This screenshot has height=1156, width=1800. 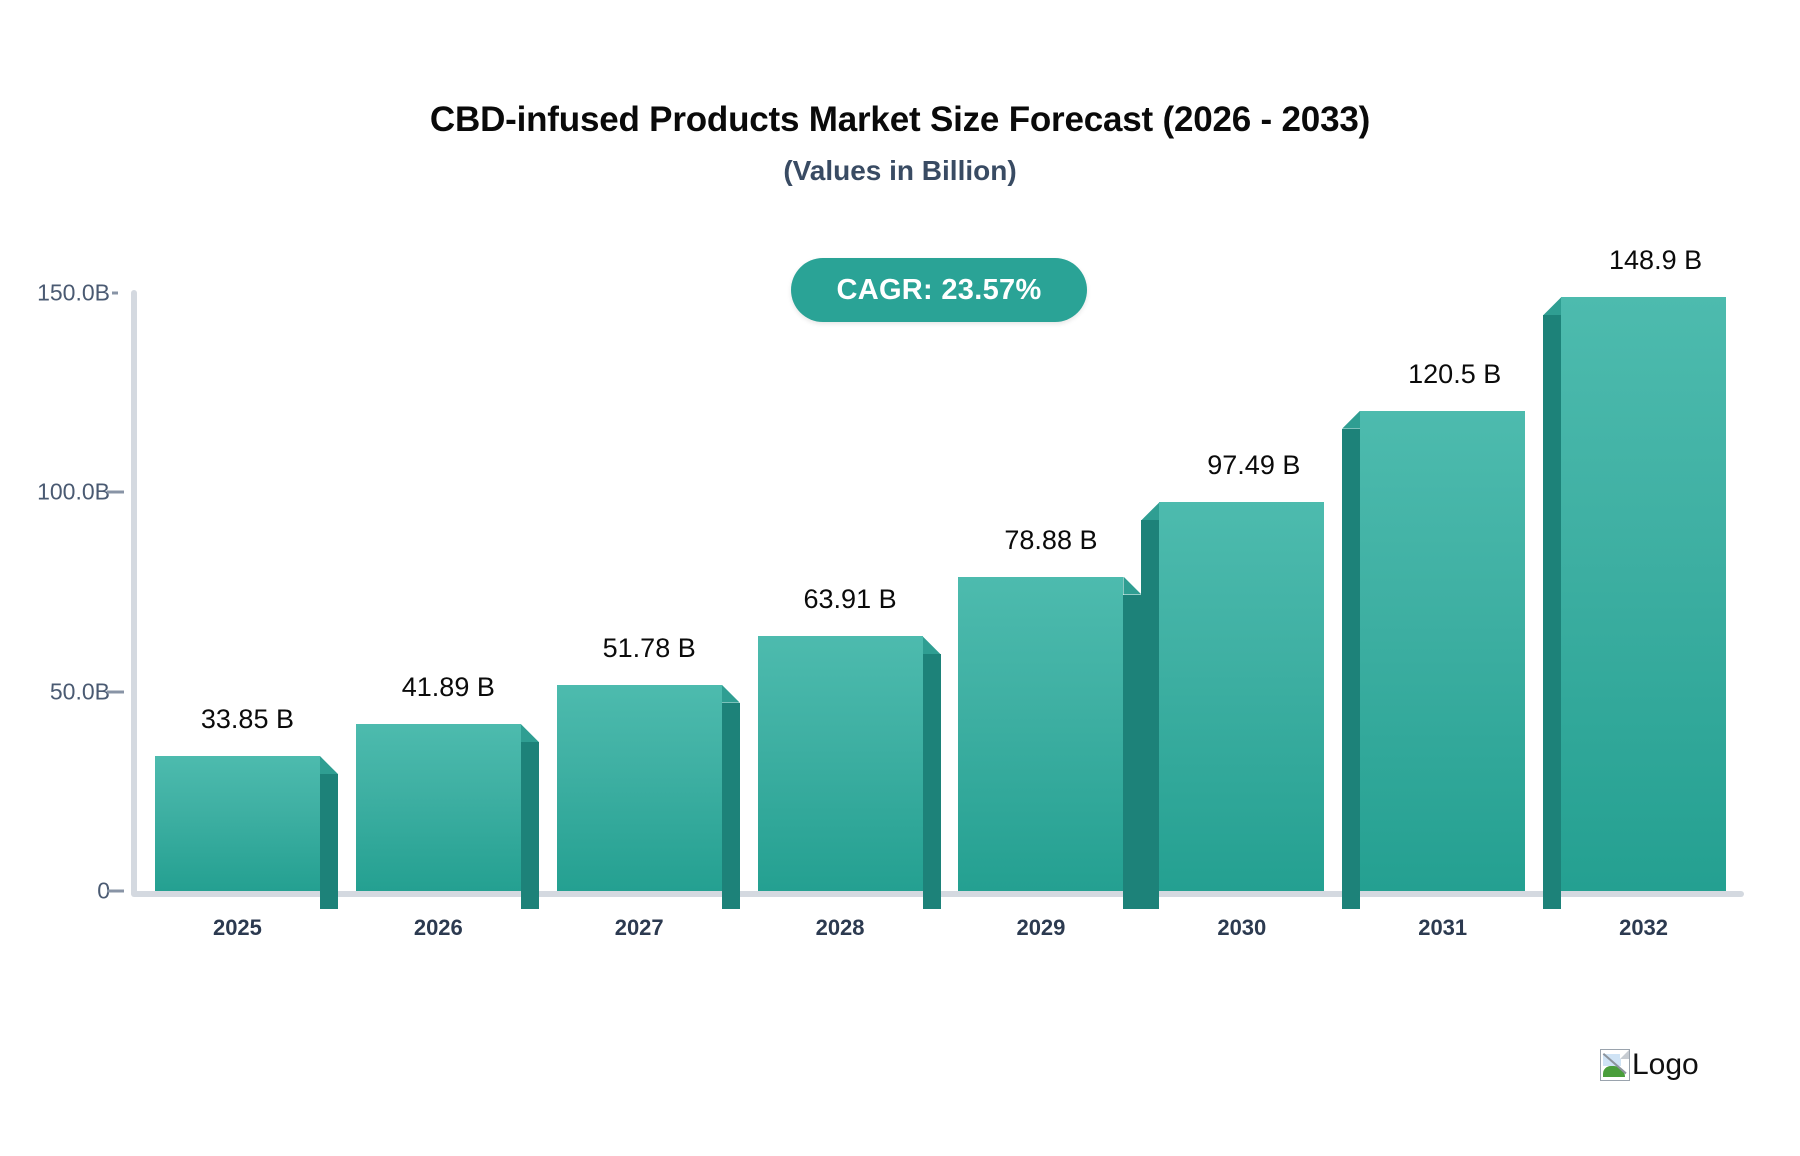 I want to click on bar-2030, so click(x=1233, y=705).